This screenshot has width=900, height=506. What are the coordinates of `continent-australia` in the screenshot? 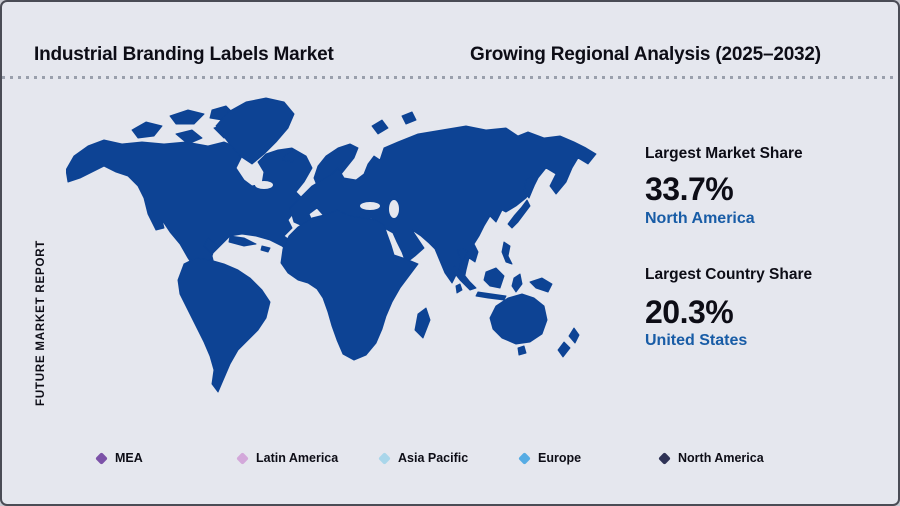 It's located at (518, 319).